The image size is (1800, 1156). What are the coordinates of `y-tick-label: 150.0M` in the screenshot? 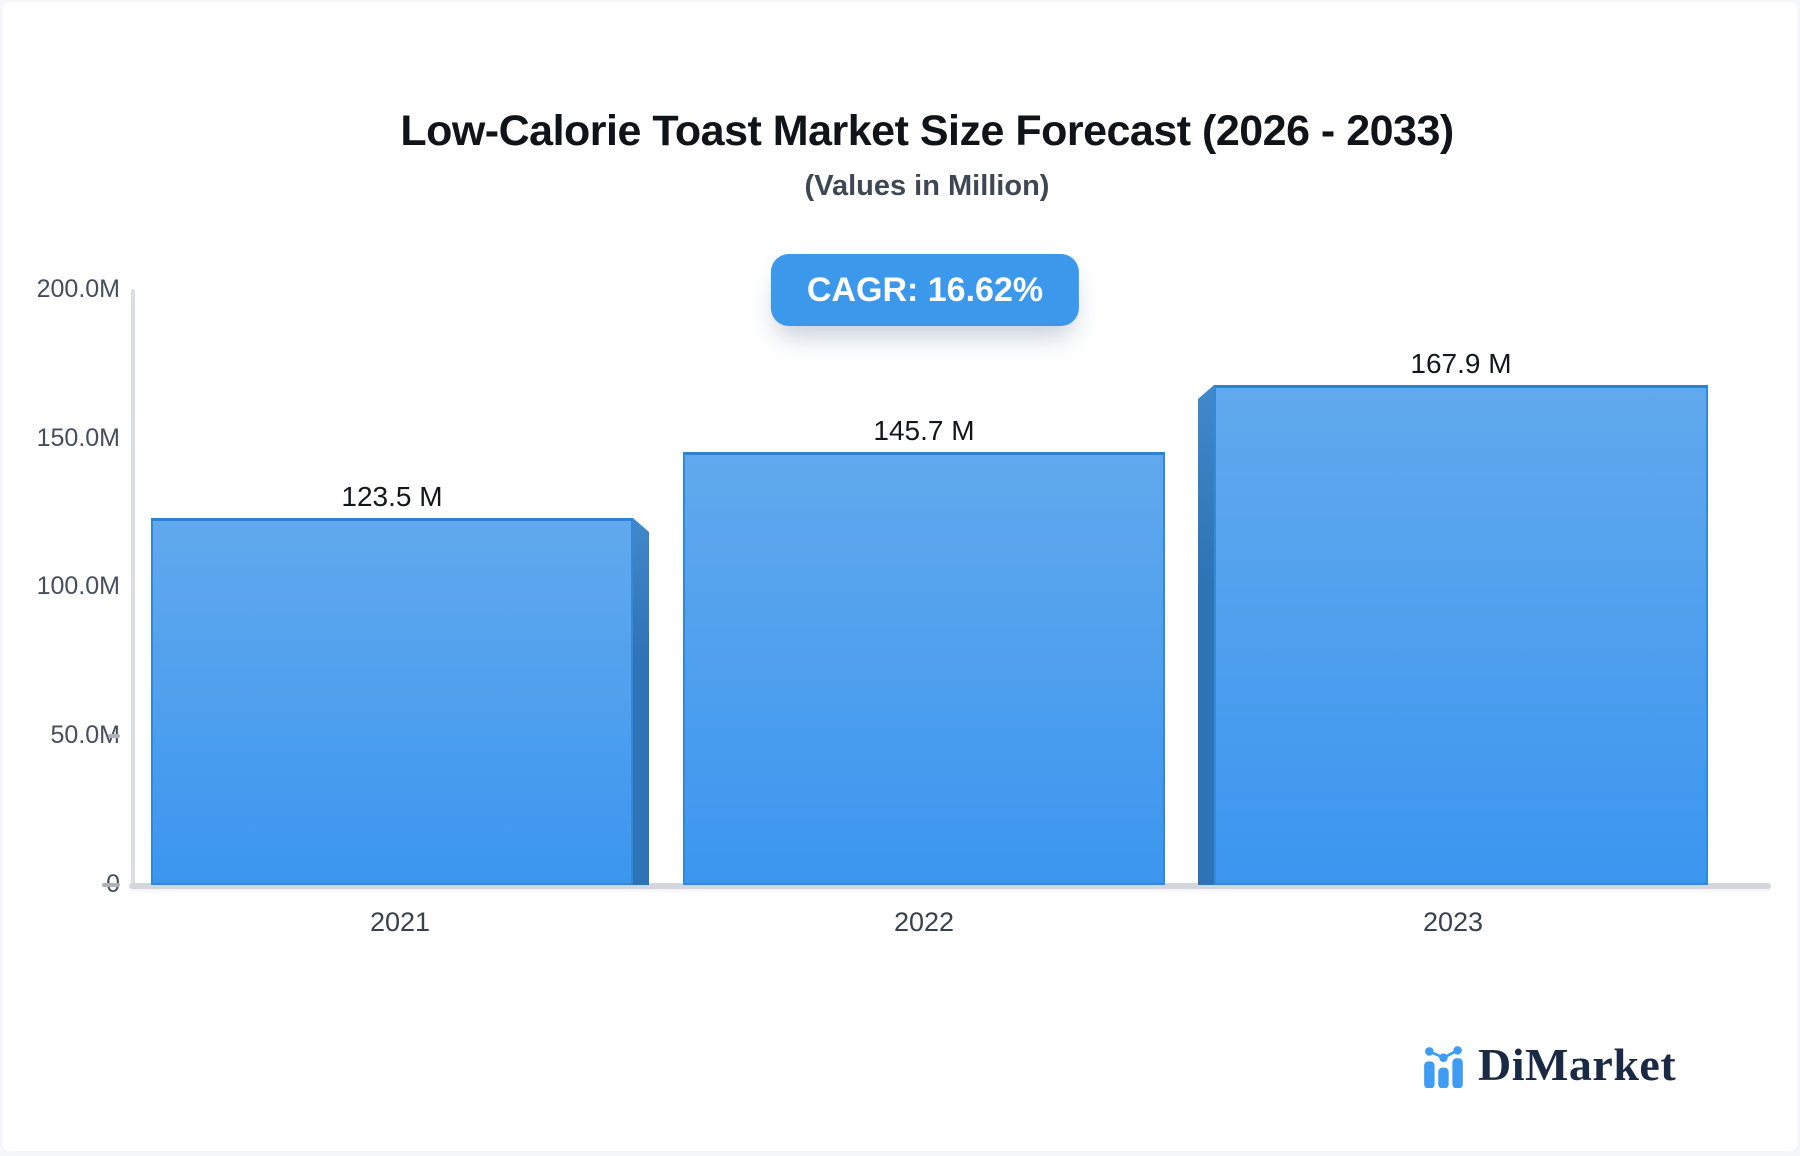 It's located at (78, 438).